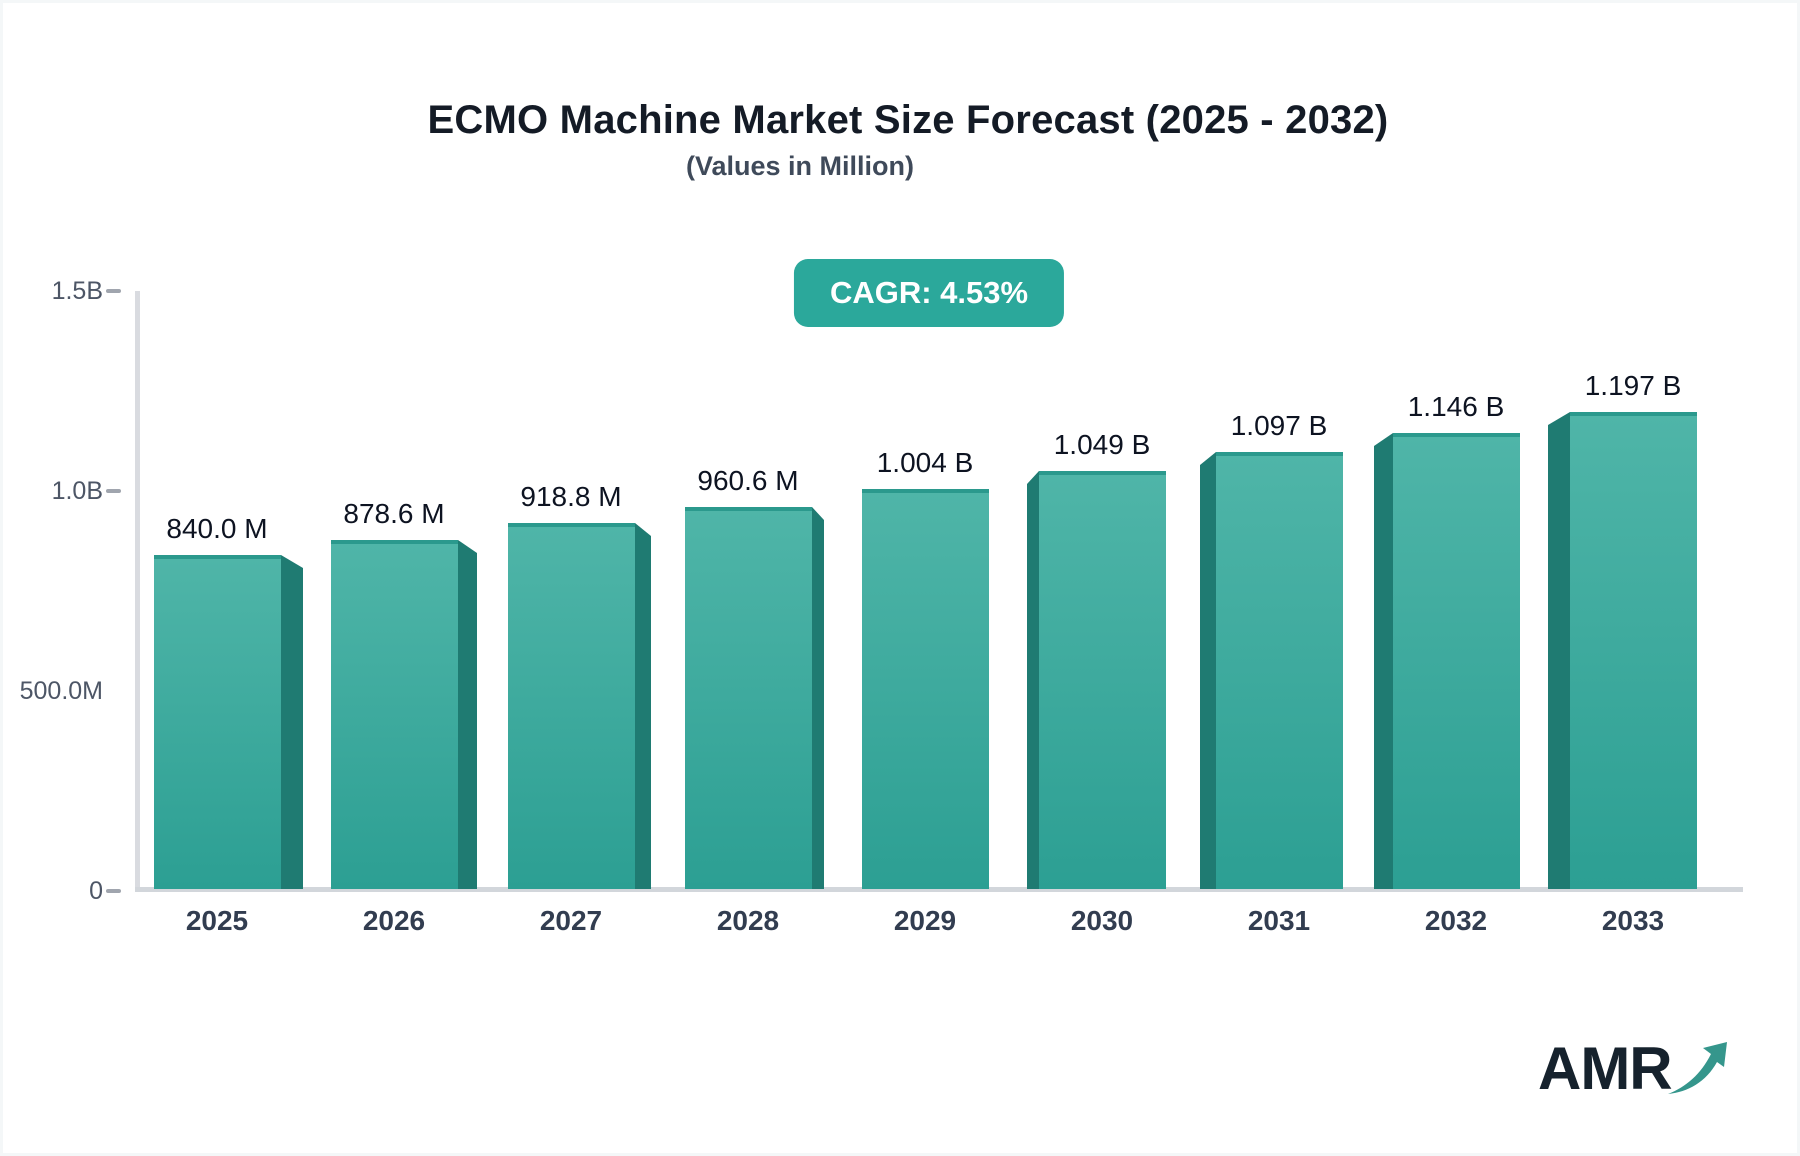 The width and height of the screenshot is (1800, 1156). Describe the element at coordinates (643, 706) in the screenshot. I see `bar-3d-side-2027` at that location.